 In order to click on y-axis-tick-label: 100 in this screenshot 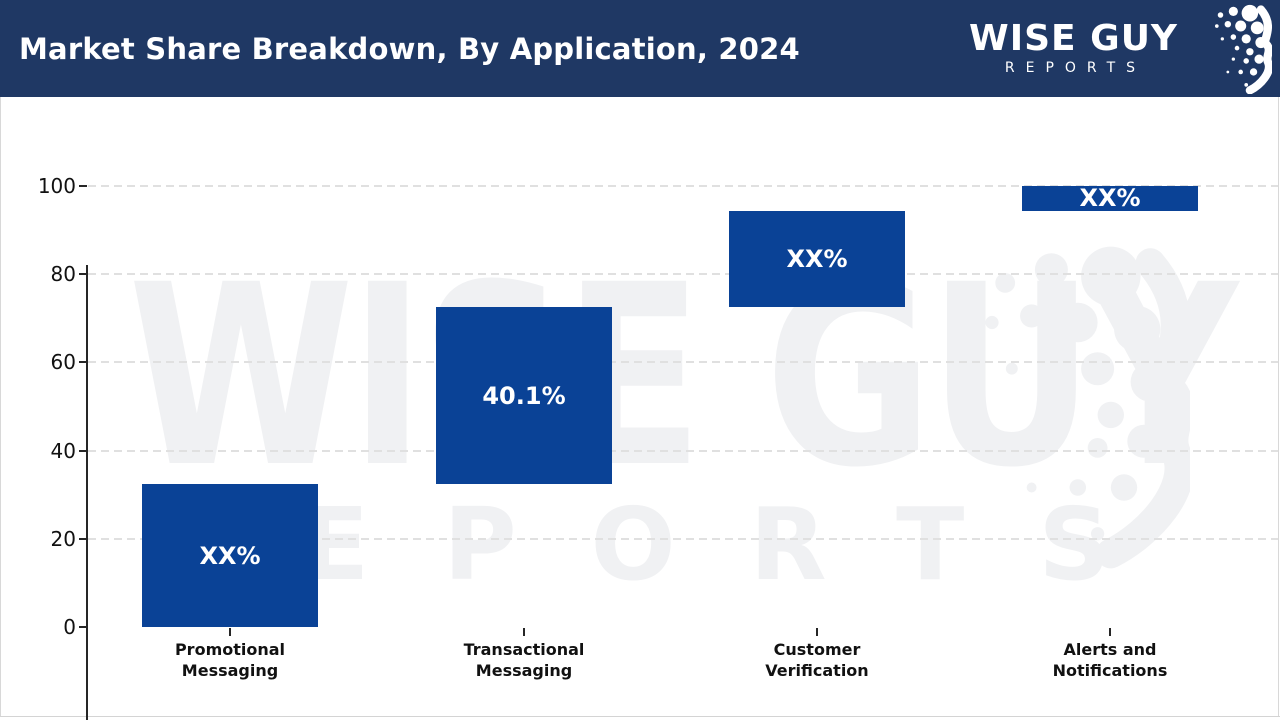, I will do `click(56, 185)`.